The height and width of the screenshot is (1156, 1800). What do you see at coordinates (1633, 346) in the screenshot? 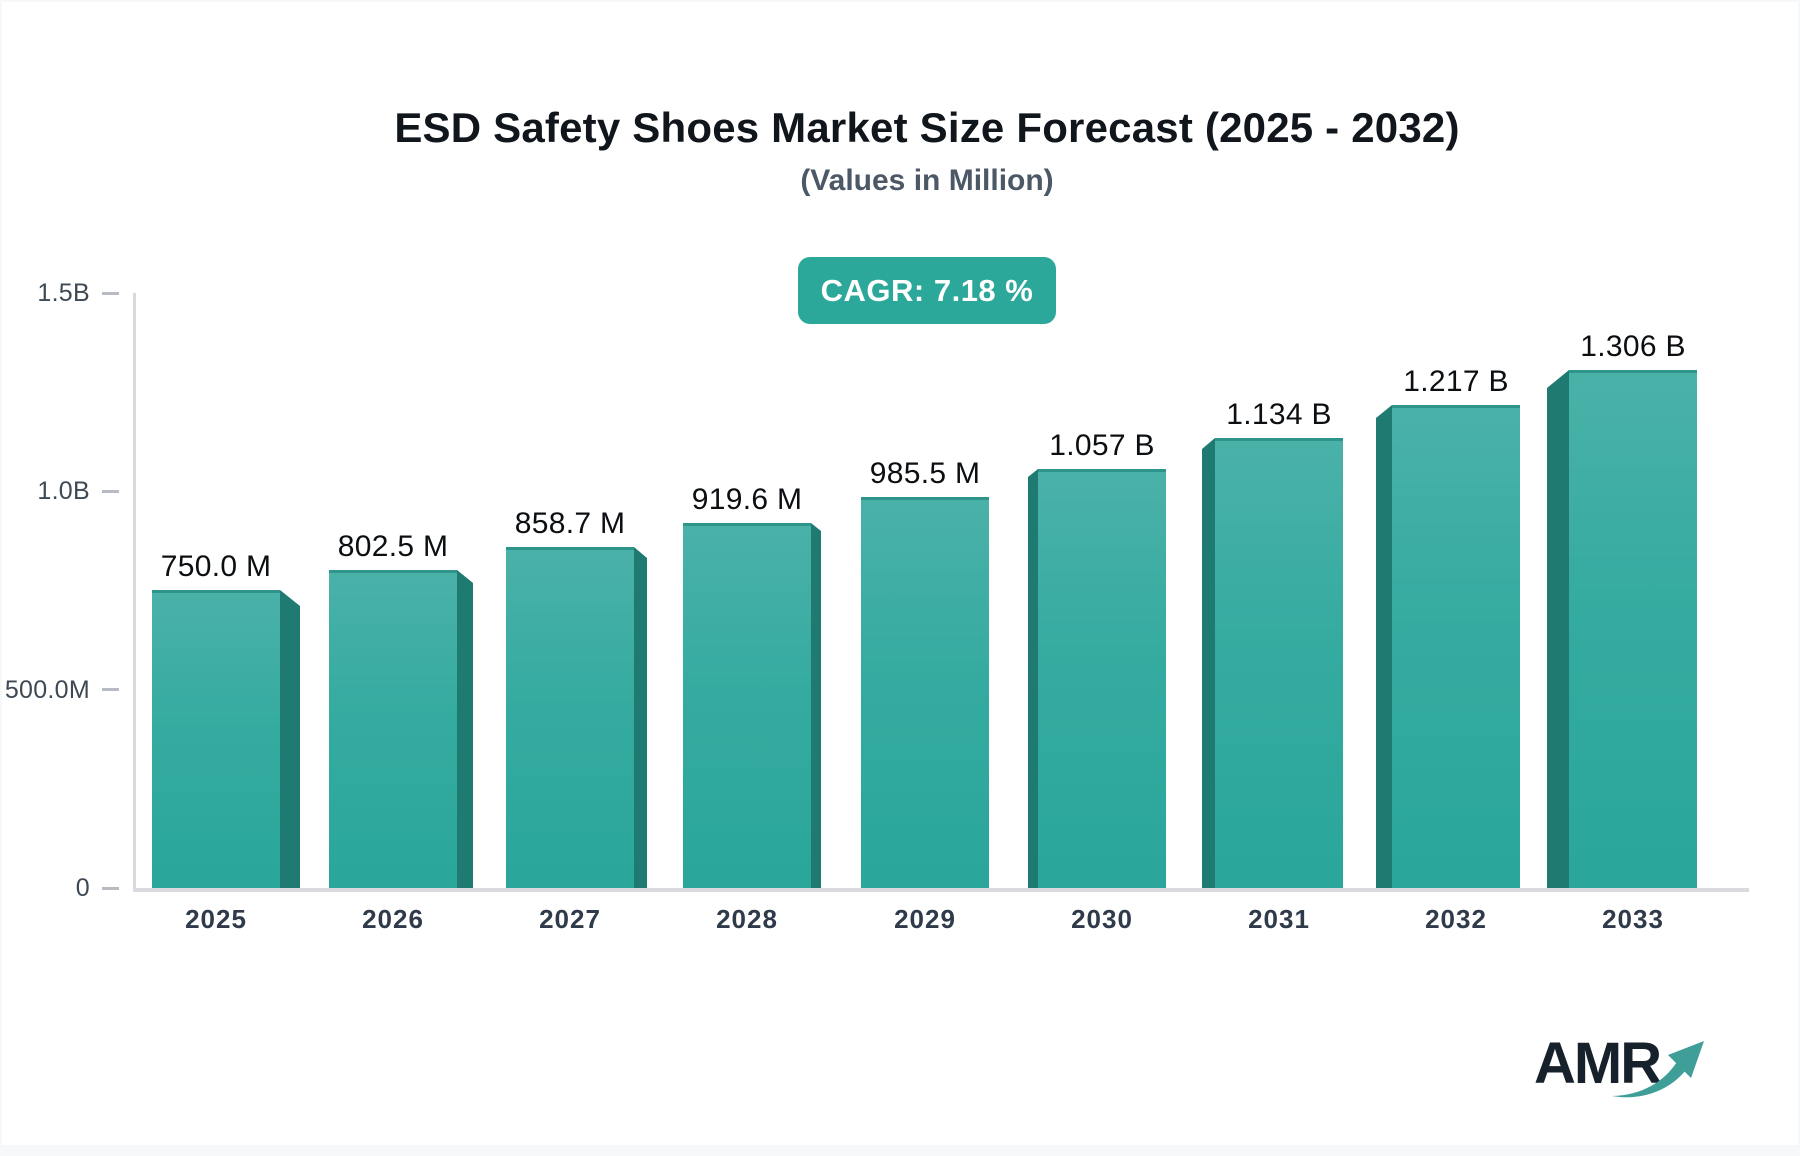
I see `bar-value-label: 1.306 B` at bounding box center [1633, 346].